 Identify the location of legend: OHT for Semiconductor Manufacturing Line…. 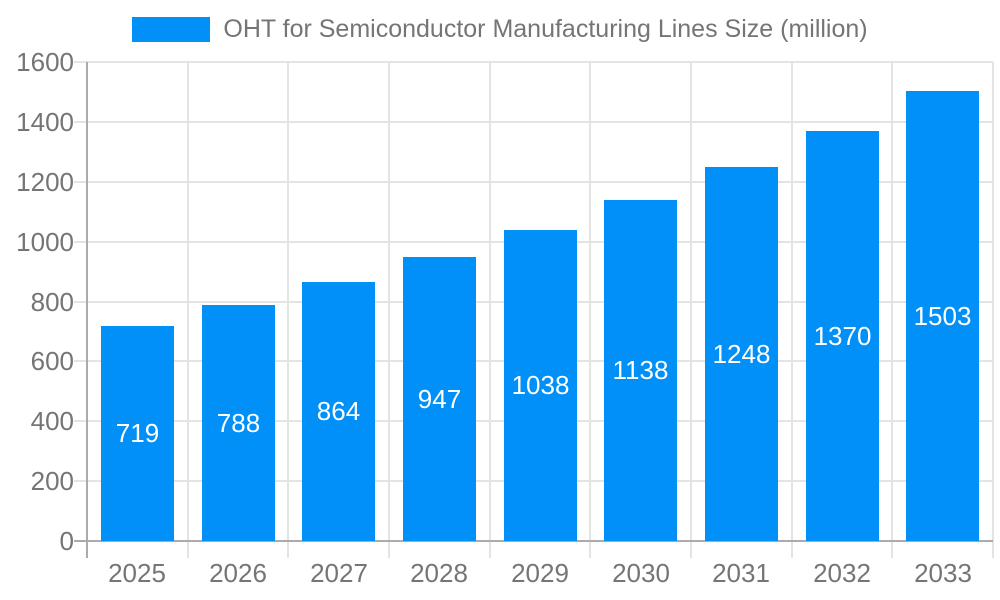
(500, 29).